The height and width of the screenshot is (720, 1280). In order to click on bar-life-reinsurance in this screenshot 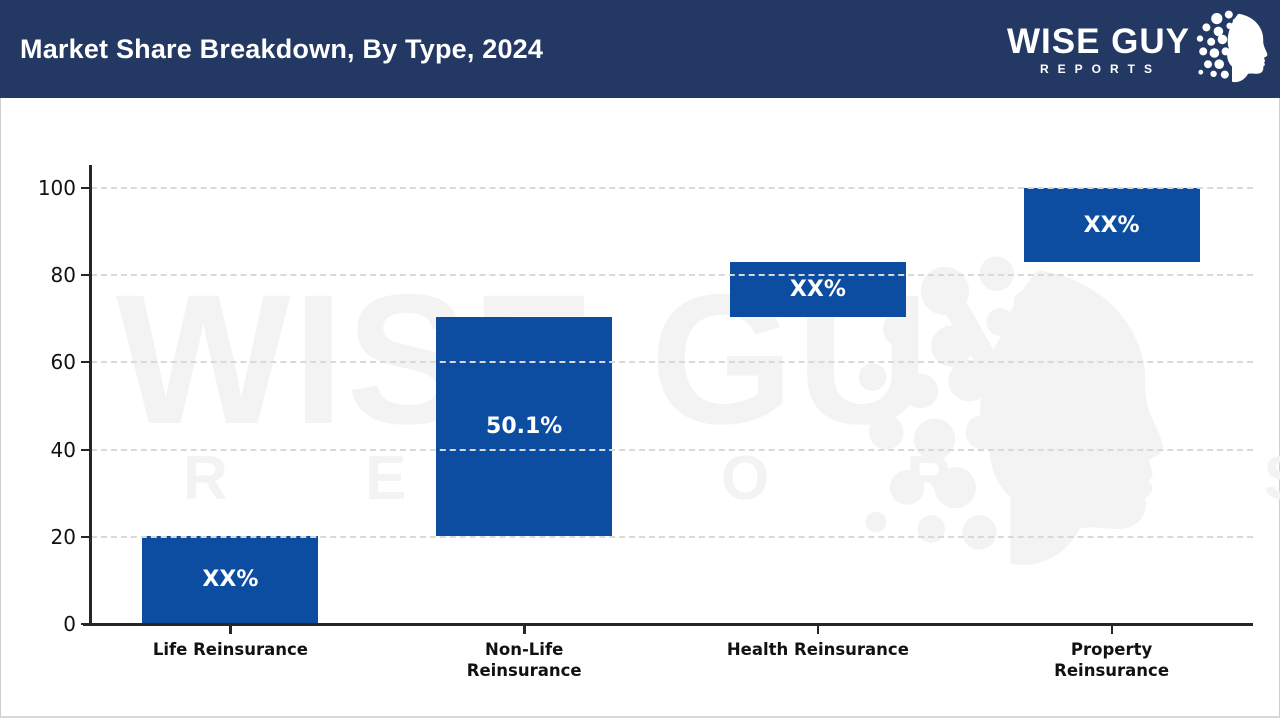, I will do `click(230, 579)`.